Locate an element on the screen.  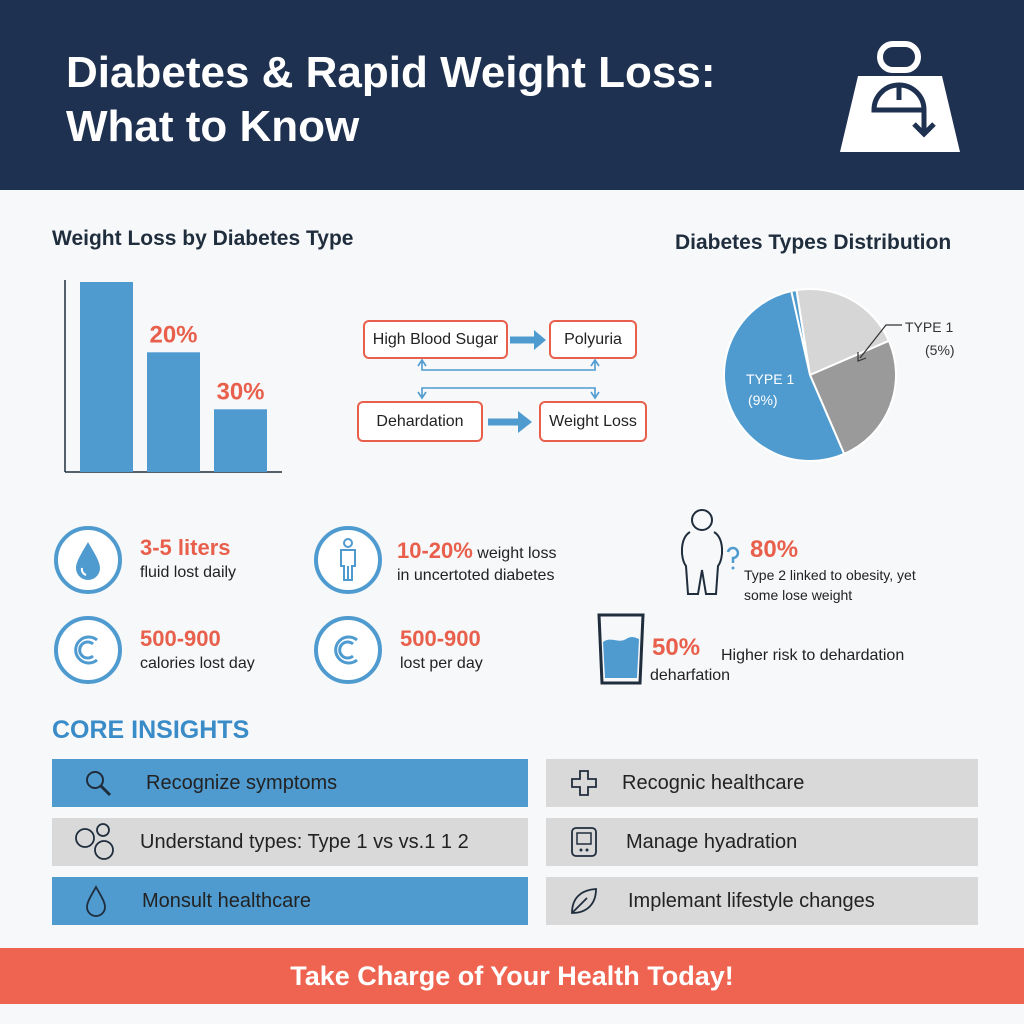
bar-chart: 20% 30% is located at coordinates (173, 376).